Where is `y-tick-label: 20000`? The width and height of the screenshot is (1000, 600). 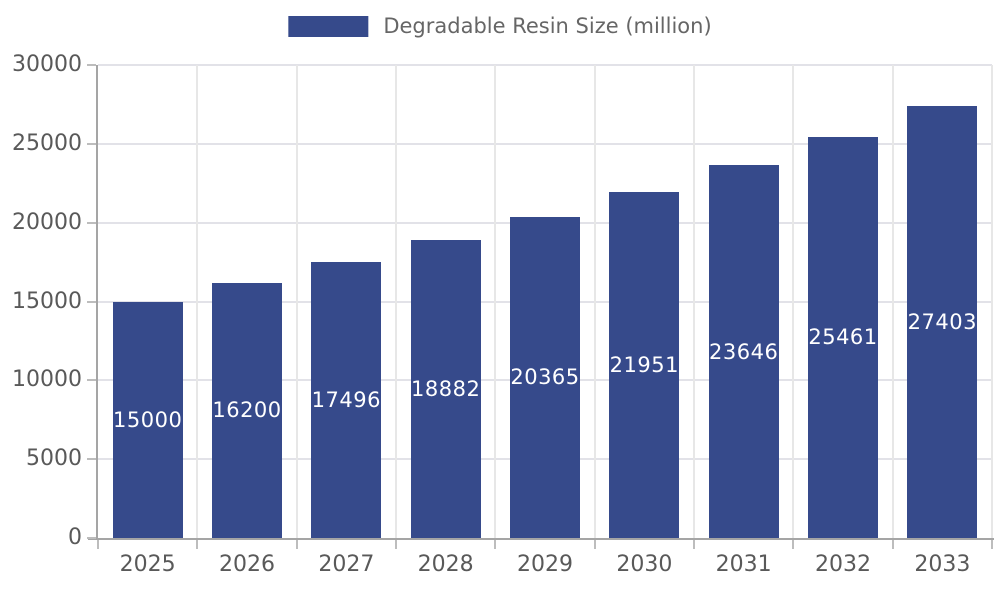 y-tick-label: 20000 is located at coordinates (47, 222).